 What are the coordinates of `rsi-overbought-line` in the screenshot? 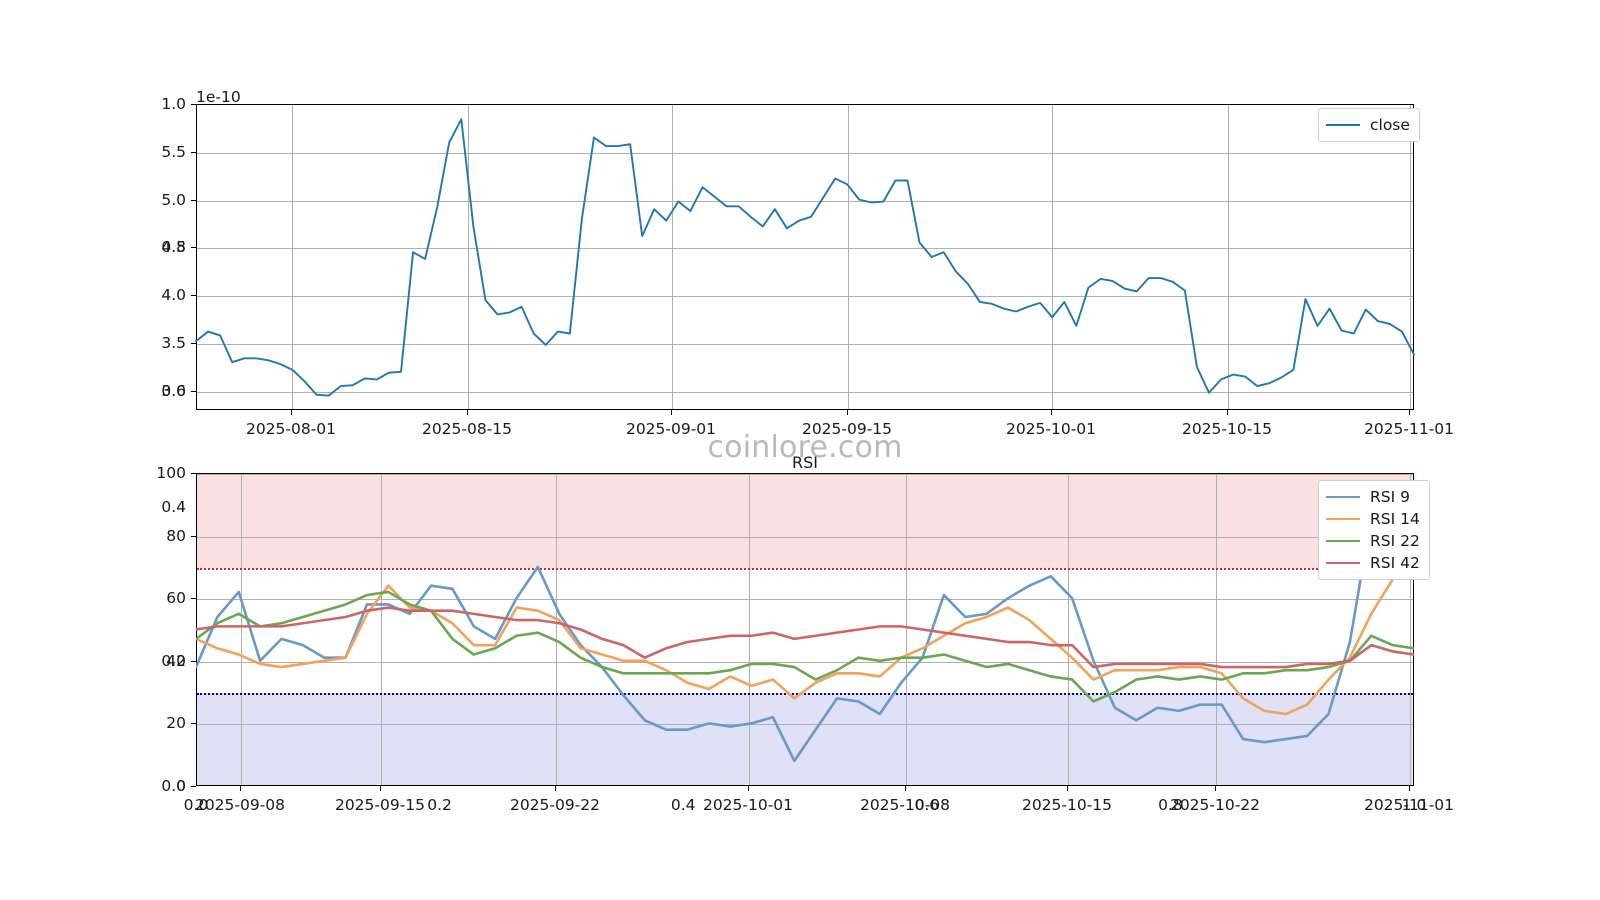 It's located at (805, 568).